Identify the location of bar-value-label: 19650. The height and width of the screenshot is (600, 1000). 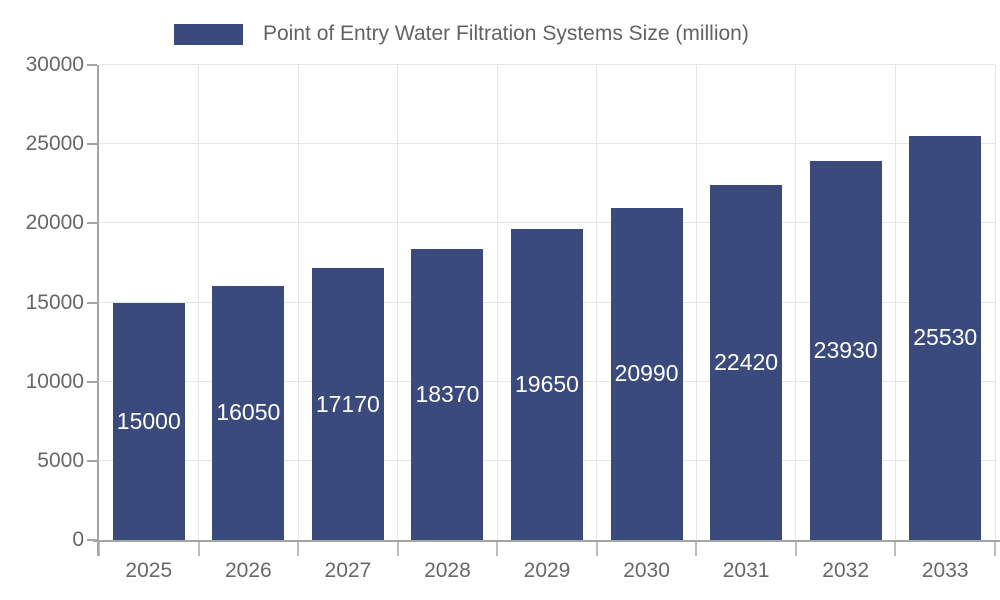
(547, 383).